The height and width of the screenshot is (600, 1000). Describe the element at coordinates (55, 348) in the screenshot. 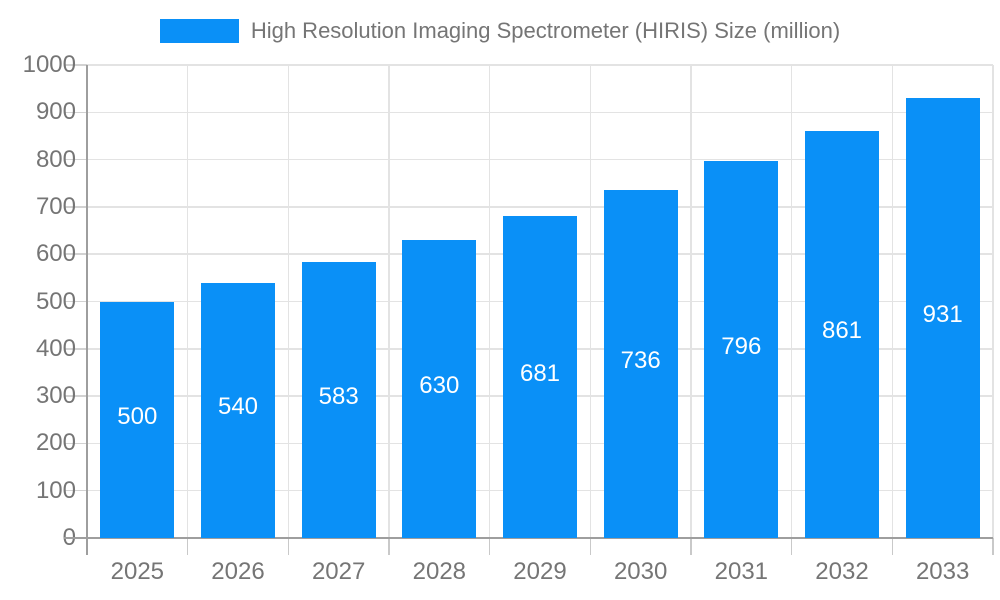

I see `y-axis-label: 400` at that location.